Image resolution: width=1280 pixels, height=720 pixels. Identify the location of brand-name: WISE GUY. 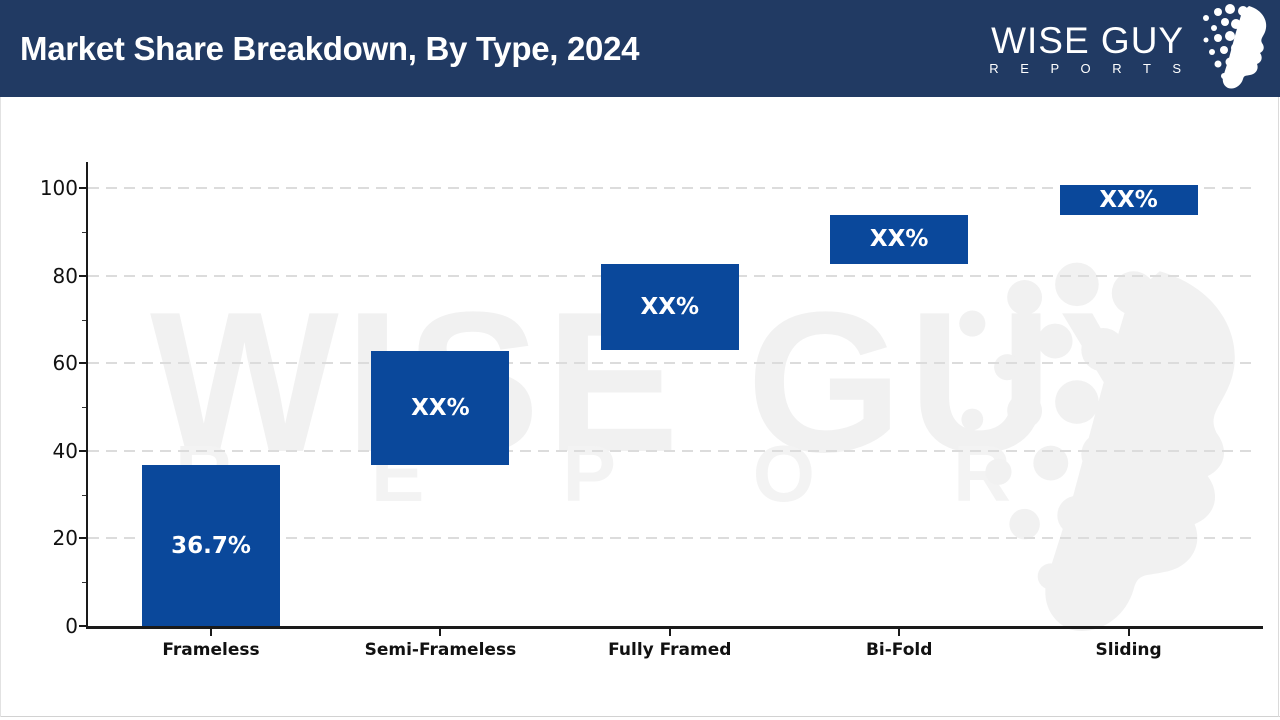
(1088, 40).